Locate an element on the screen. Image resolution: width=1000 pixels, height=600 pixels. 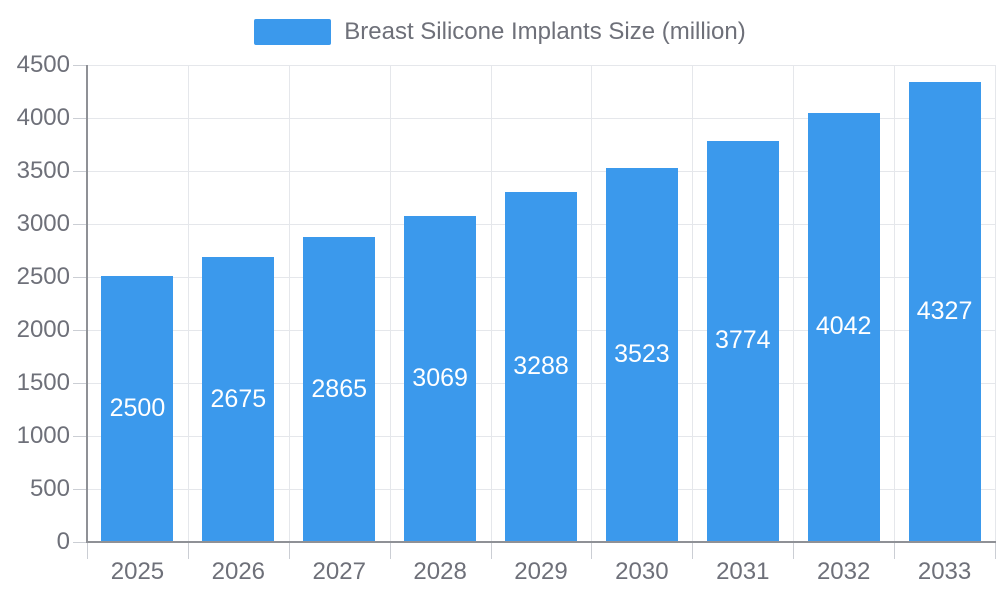
bar-2032: 4042 is located at coordinates (843, 326).